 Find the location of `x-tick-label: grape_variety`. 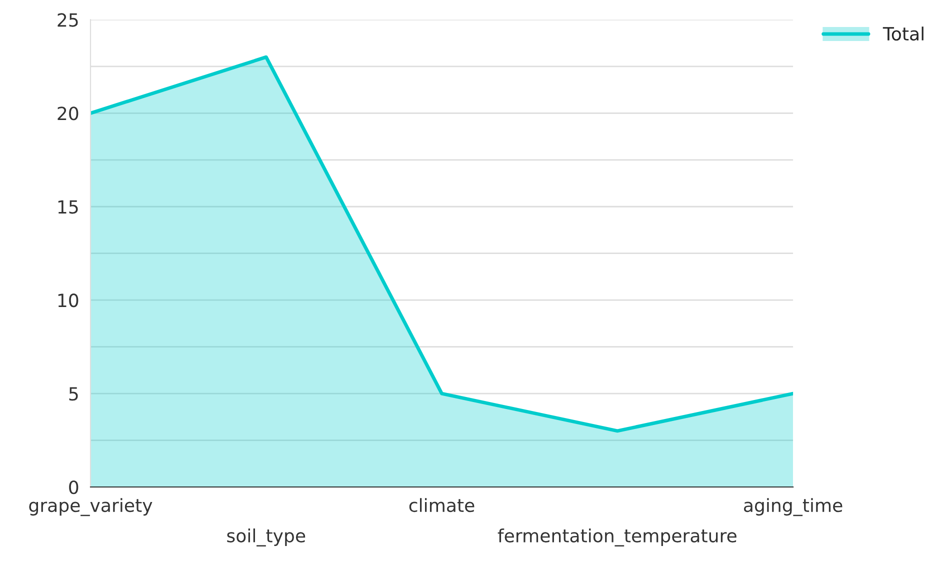

x-tick-label: grape_variety is located at coordinates (90, 507).